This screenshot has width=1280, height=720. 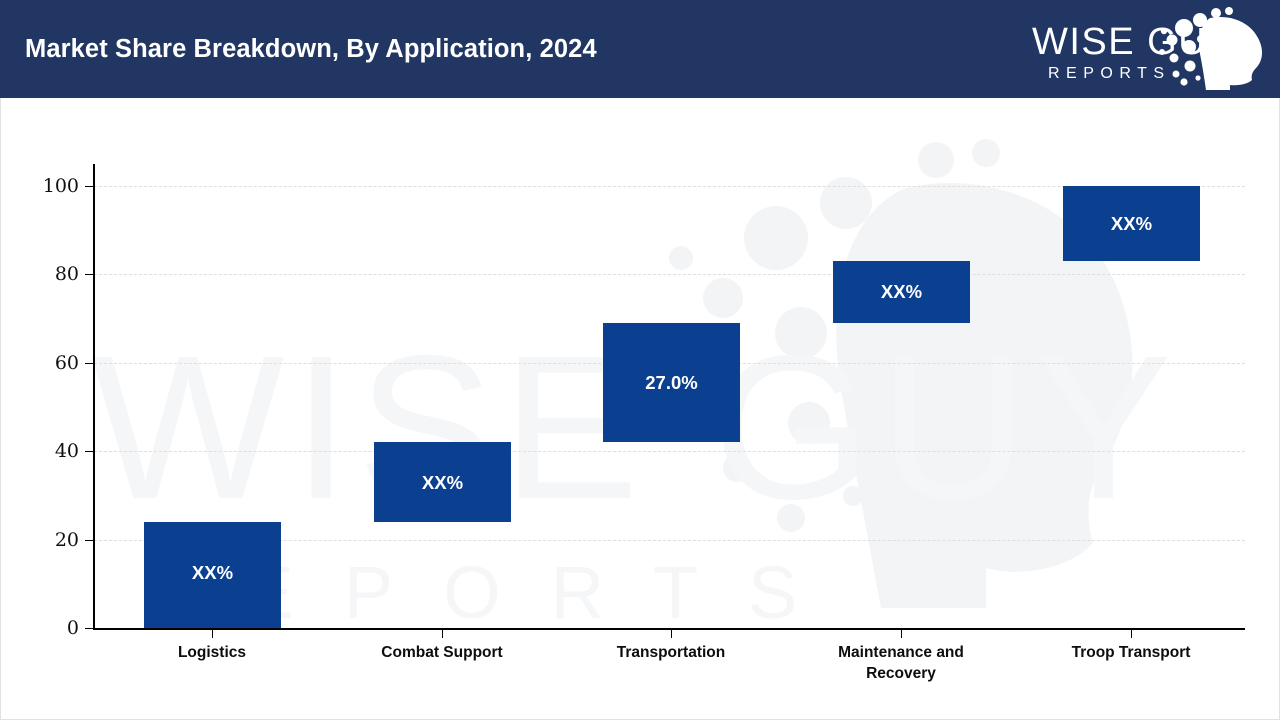 I want to click on y-tick-label-80: 80, so click(x=66, y=274).